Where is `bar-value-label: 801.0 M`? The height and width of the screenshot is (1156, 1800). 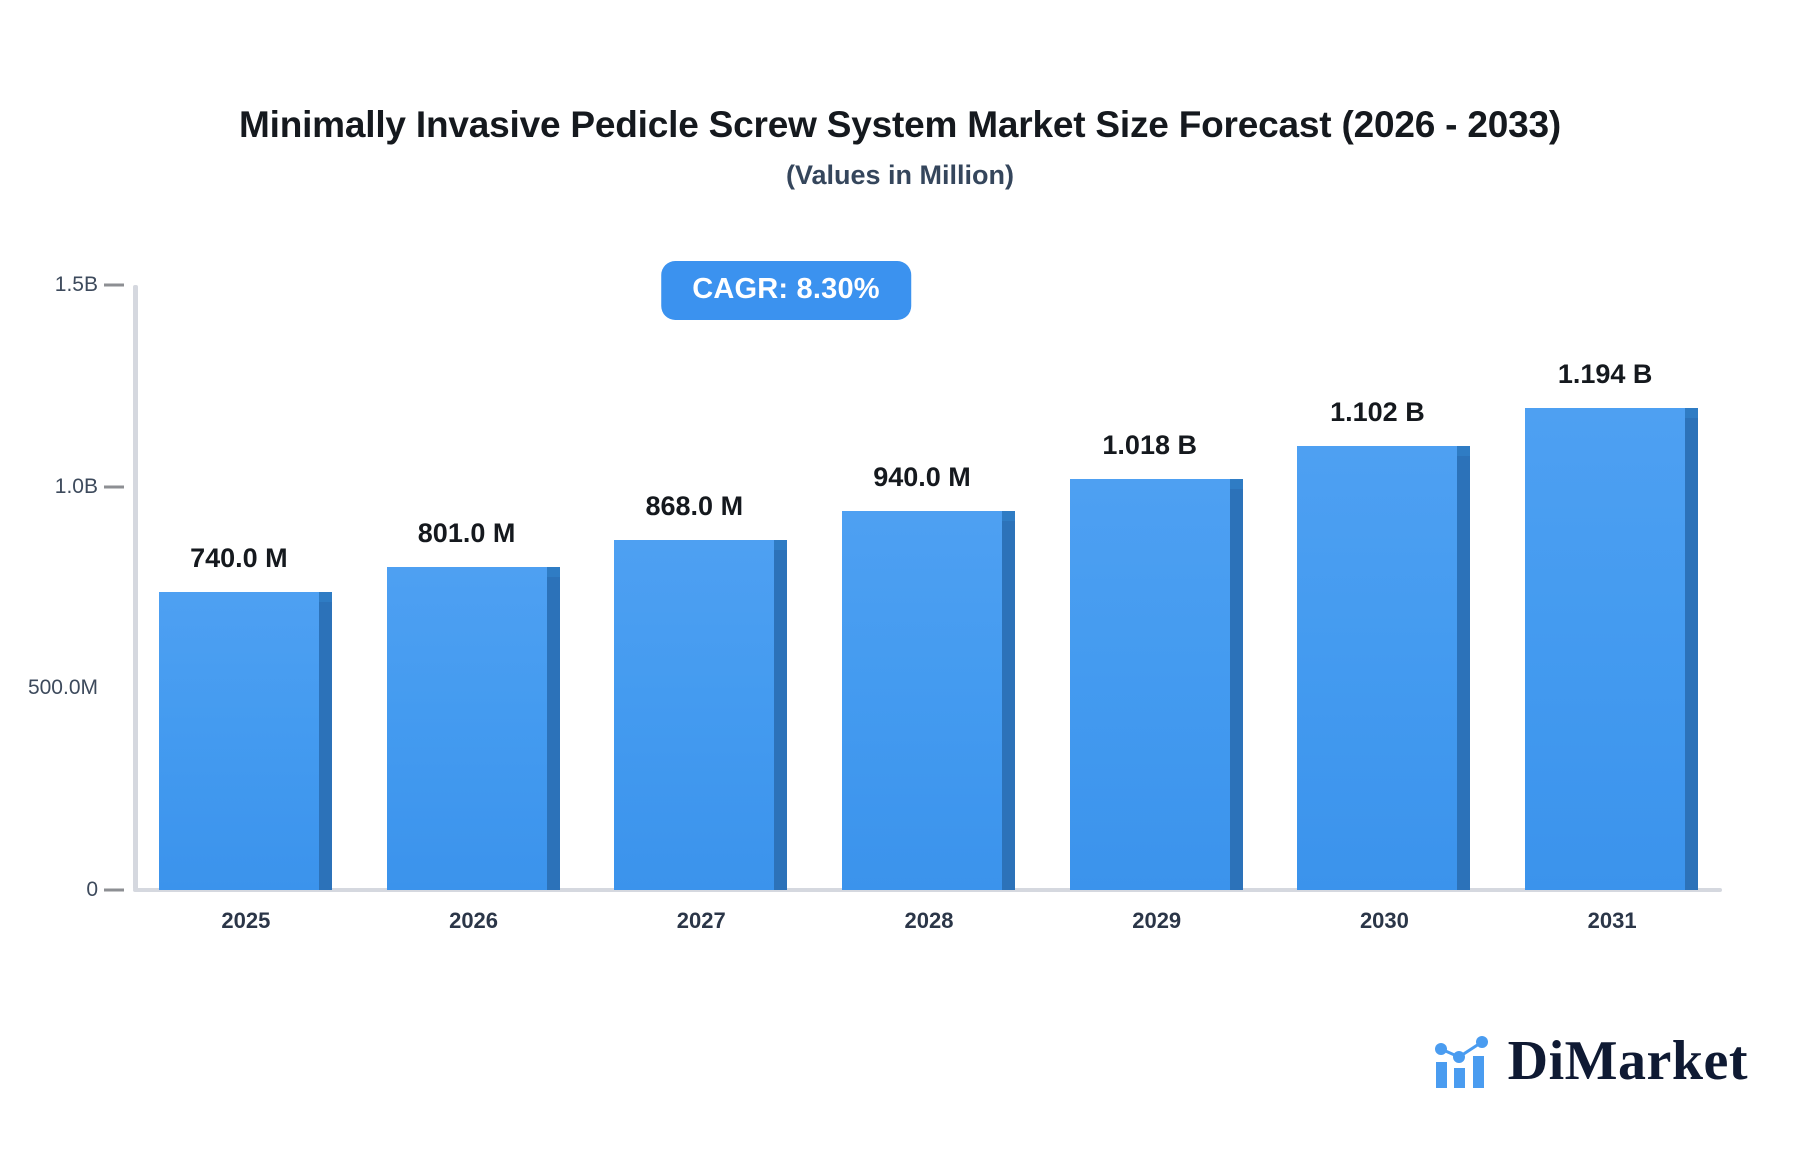
bar-value-label: 801.0 M is located at coordinates (466, 532).